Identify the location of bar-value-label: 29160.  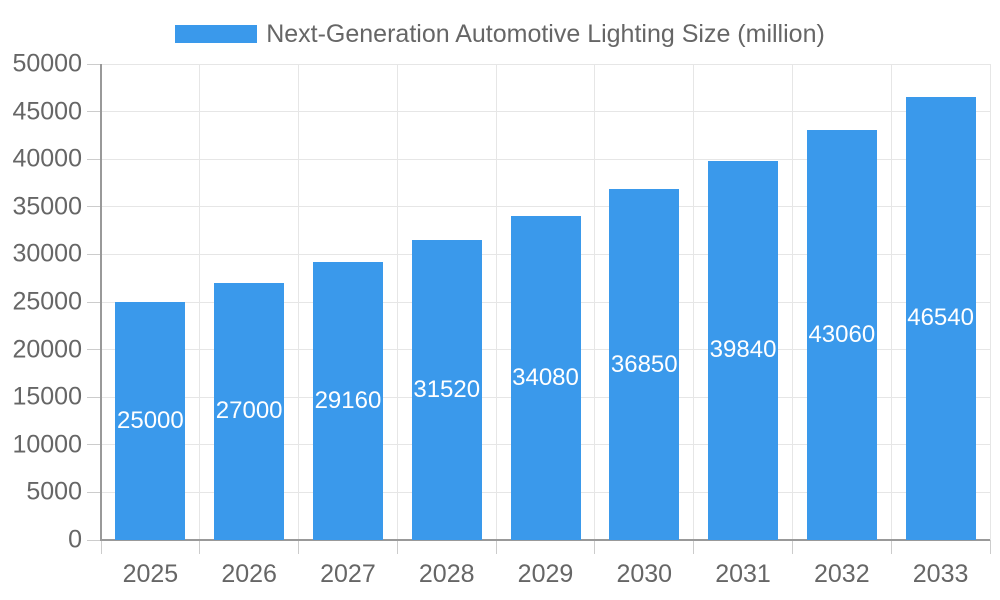
(348, 401).